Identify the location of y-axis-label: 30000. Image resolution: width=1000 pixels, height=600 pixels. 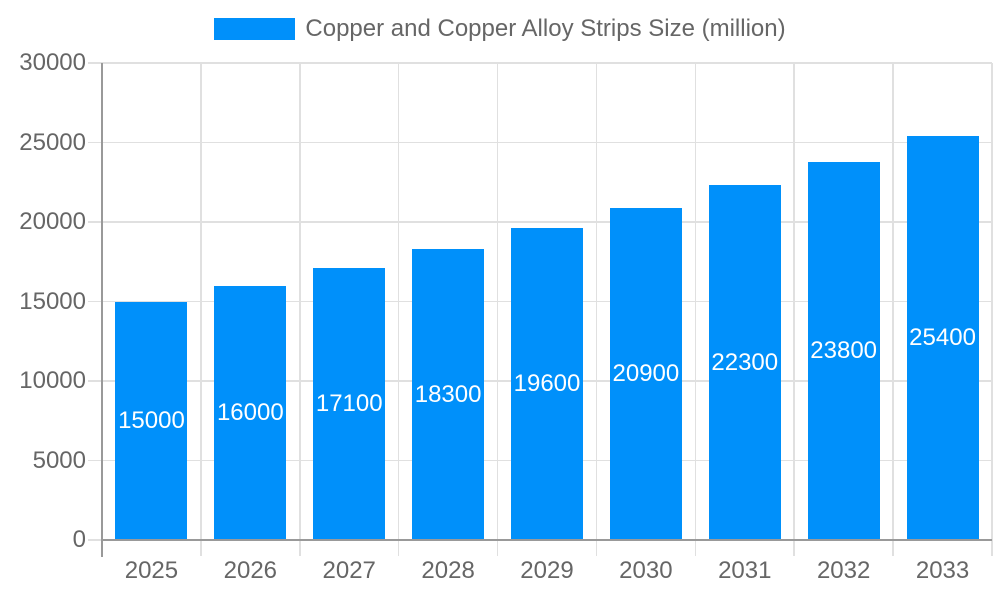
(52, 62).